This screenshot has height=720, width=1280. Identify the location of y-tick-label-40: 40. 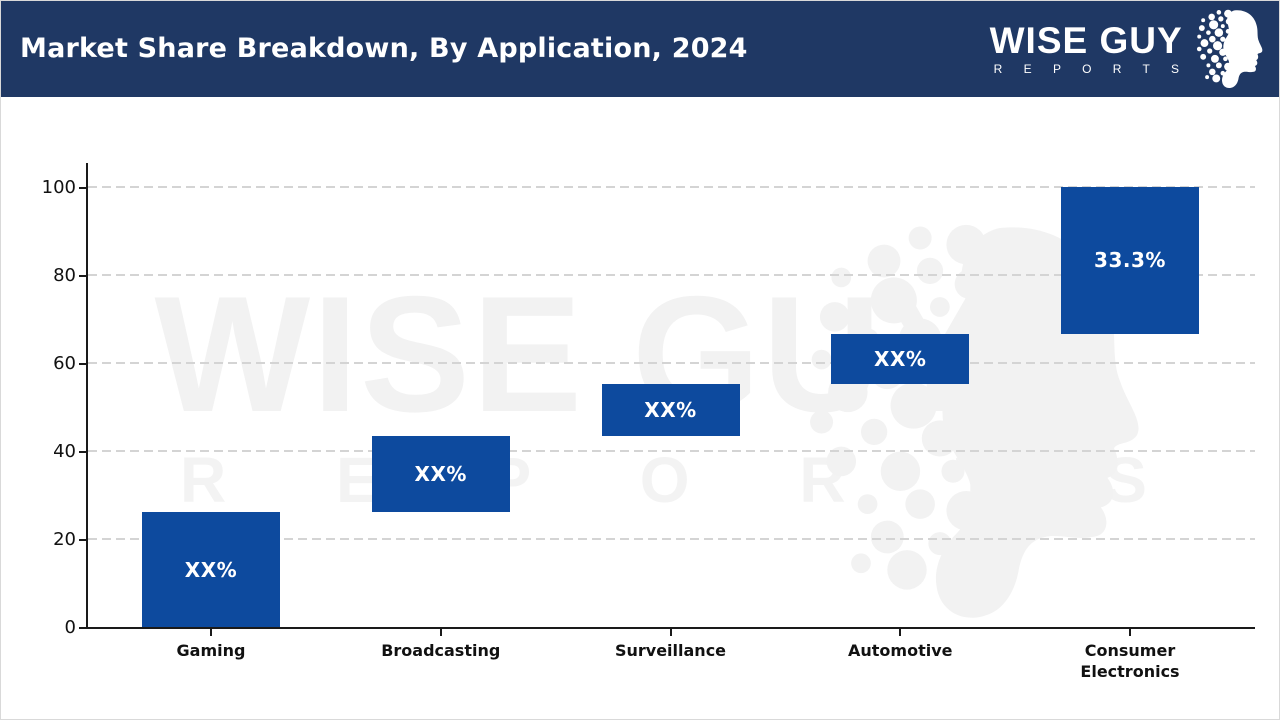
(64, 451).